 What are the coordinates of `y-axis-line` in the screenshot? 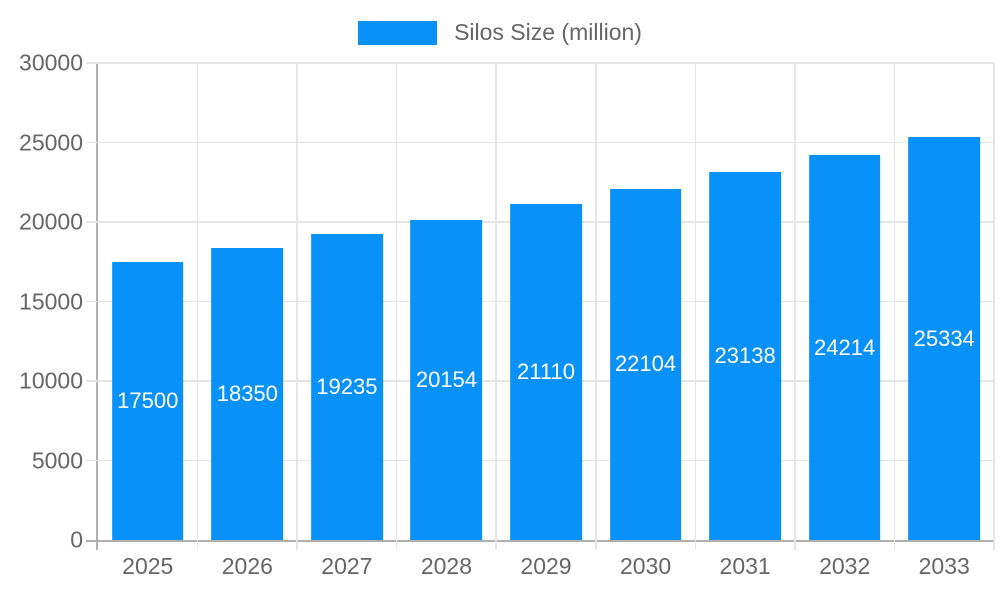 It's located at (97, 306).